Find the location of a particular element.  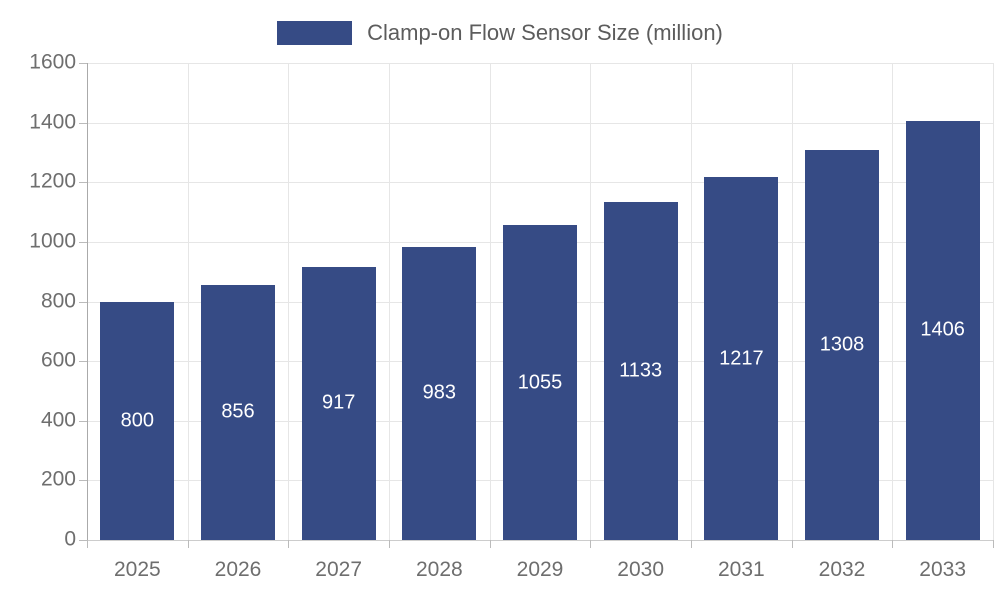

bar-value-label: 1133 is located at coordinates (641, 370).